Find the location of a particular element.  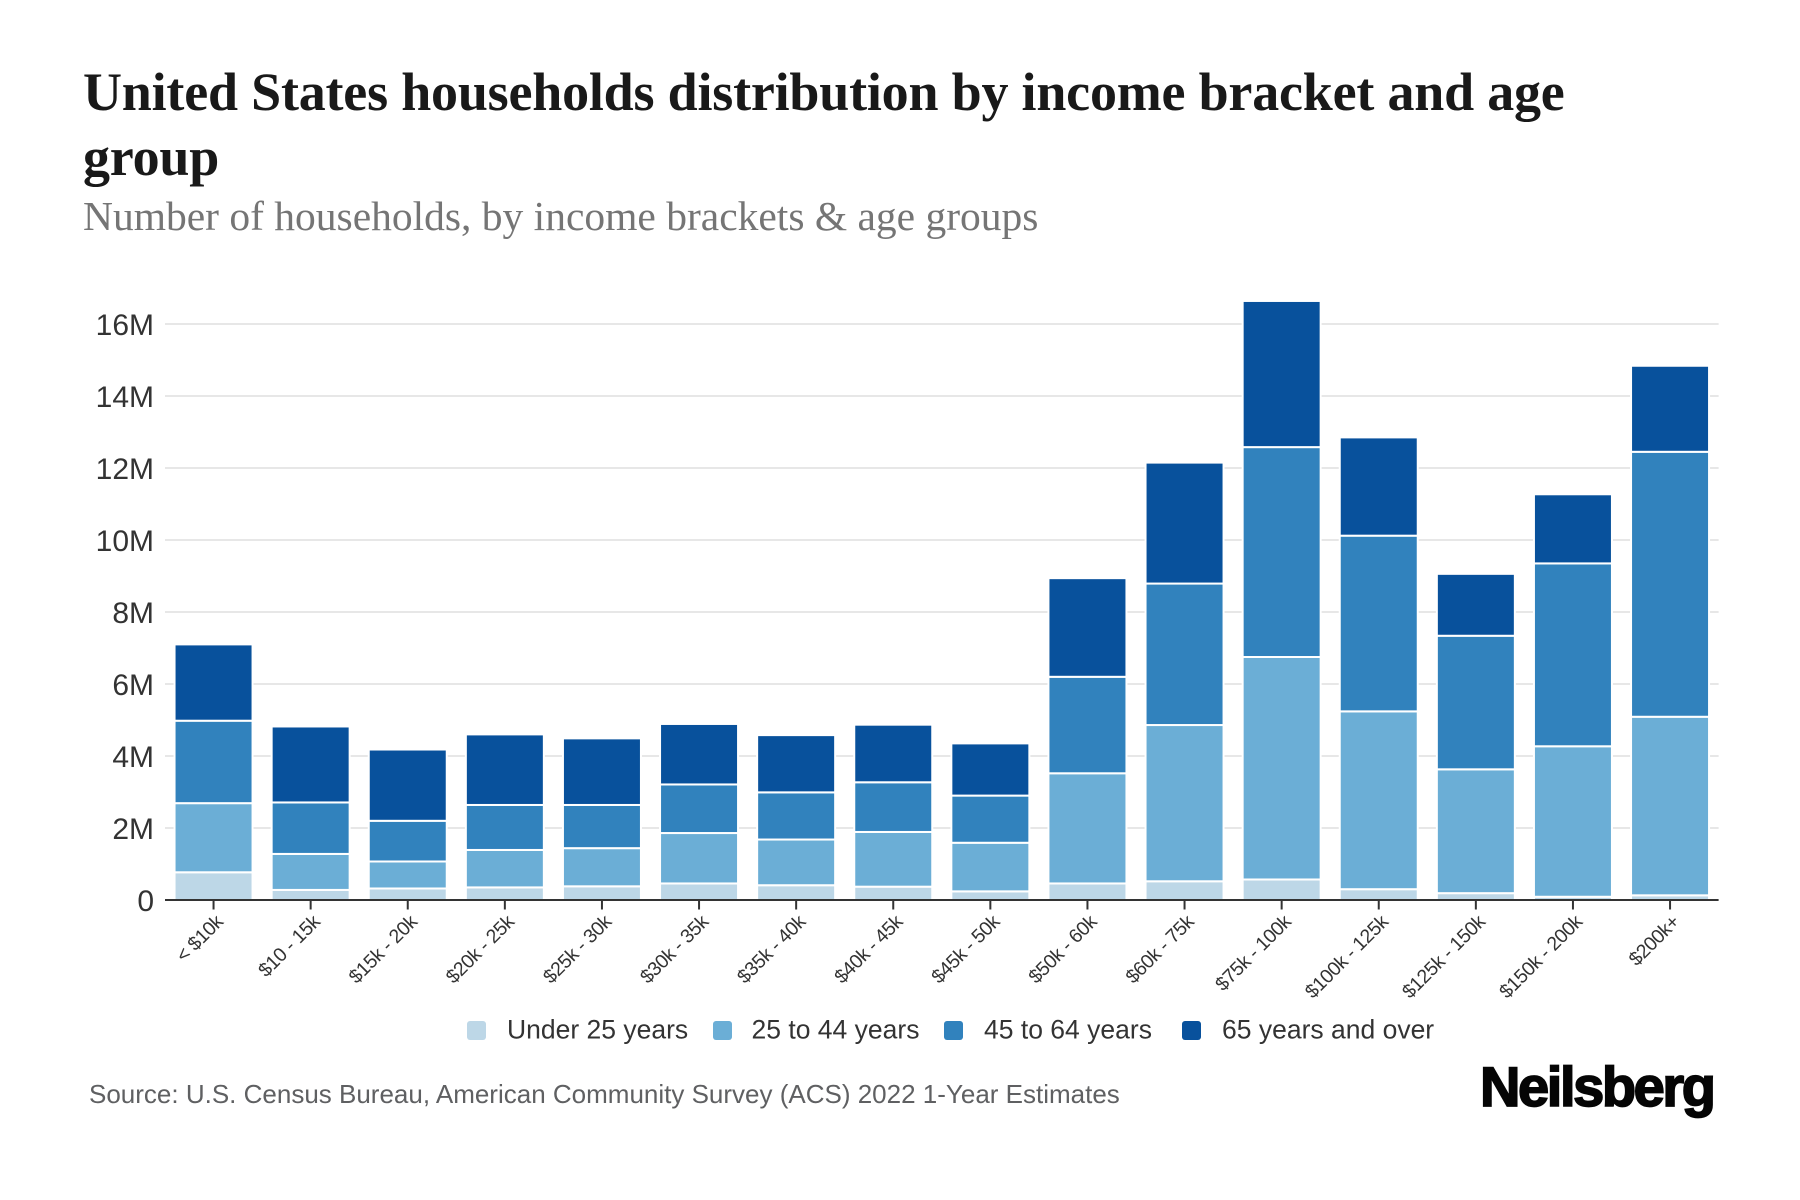

svg-text: Under 25 years is located at coordinates (597, 1030).